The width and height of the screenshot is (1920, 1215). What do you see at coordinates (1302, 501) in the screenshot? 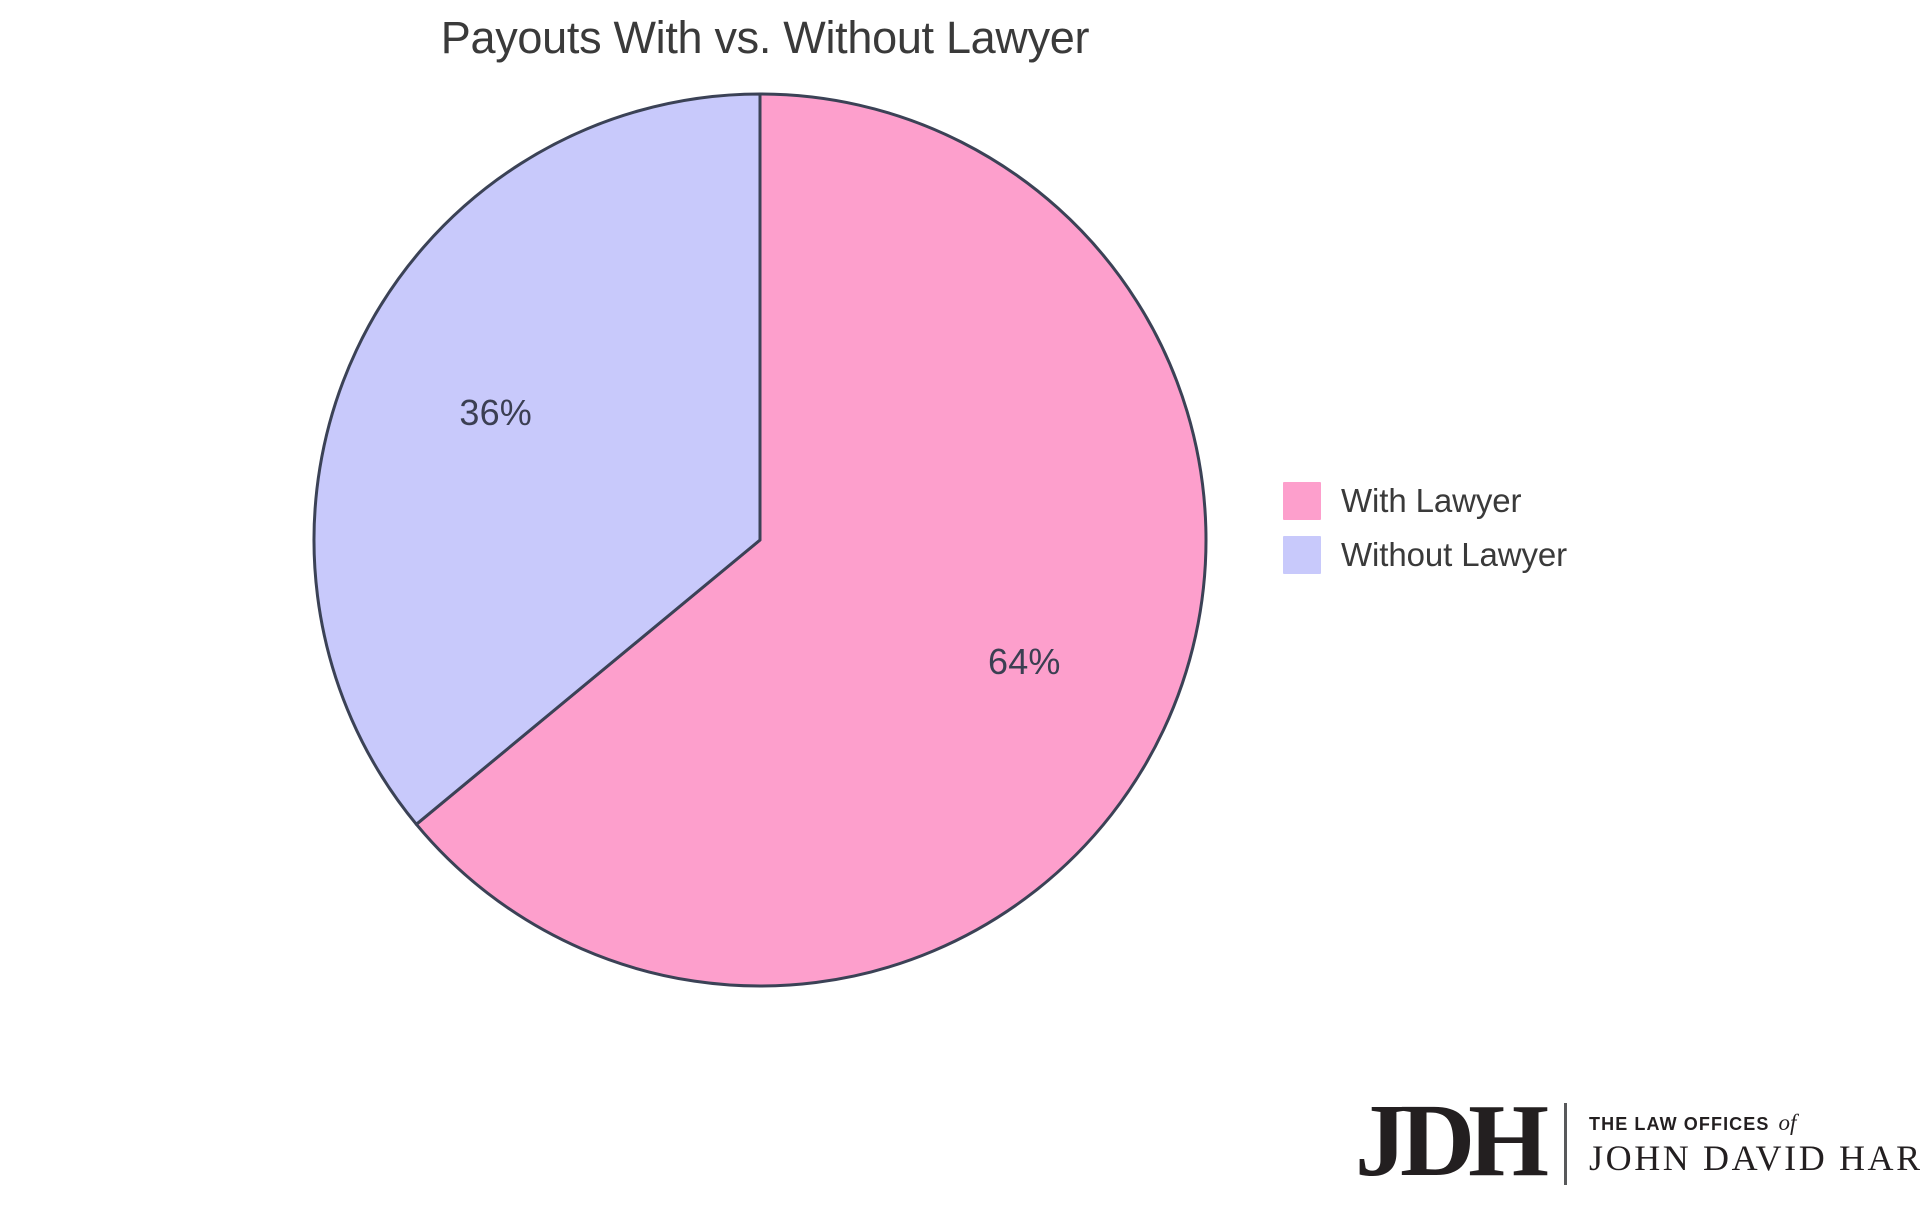
I see `legend-swatch-with-lawyer` at bounding box center [1302, 501].